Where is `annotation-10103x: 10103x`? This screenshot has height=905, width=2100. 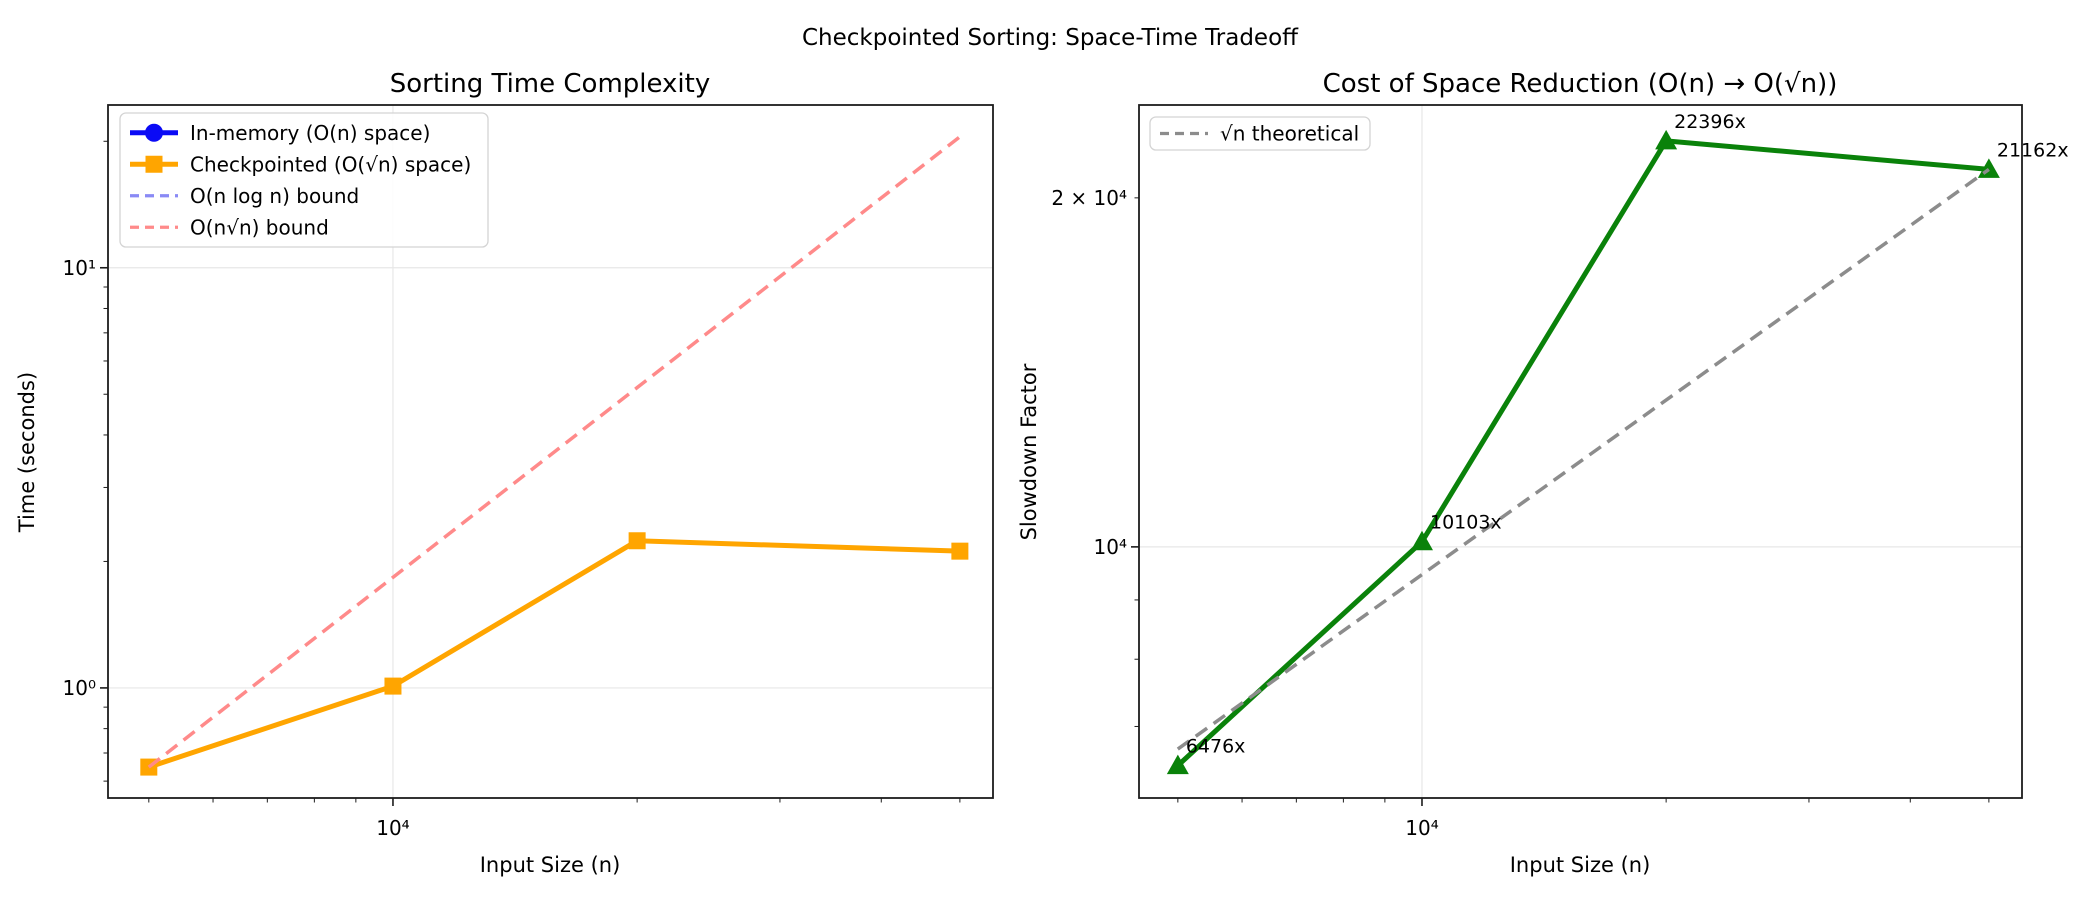 annotation-10103x: 10103x is located at coordinates (1466, 523).